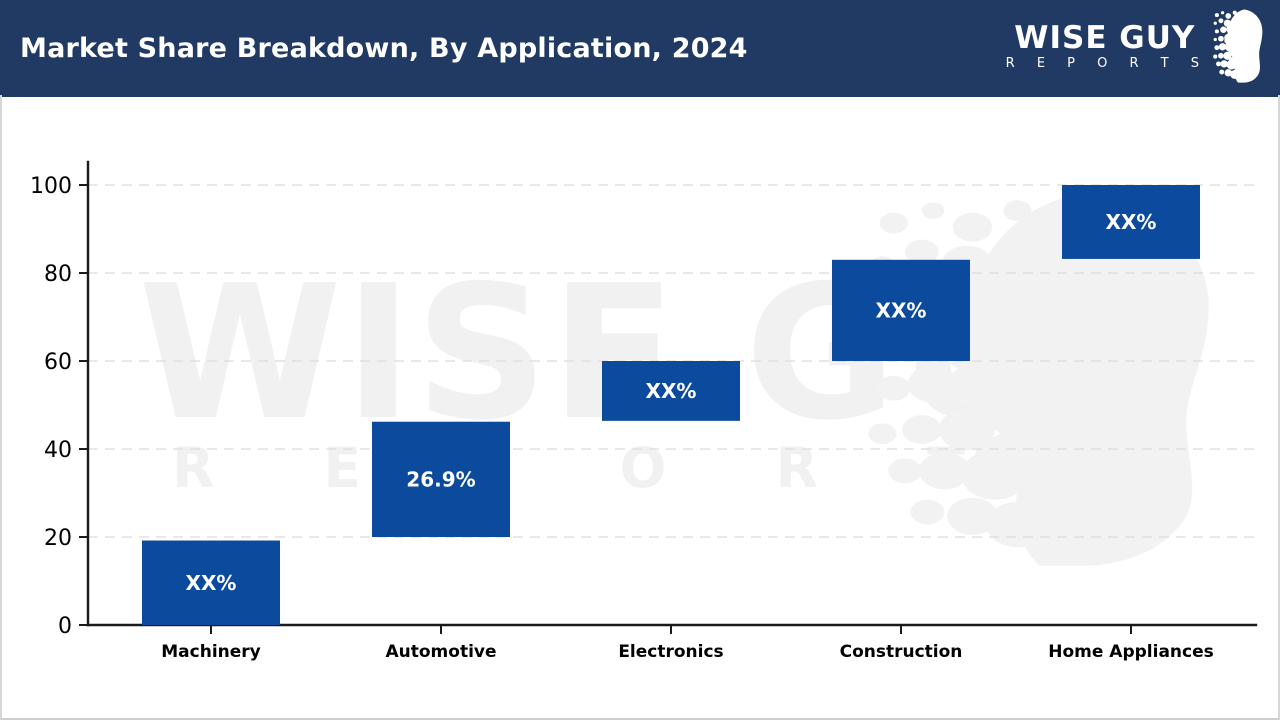  I want to click on brand-logo: WISE GUY R E P O R T S, so click(1133, 46).